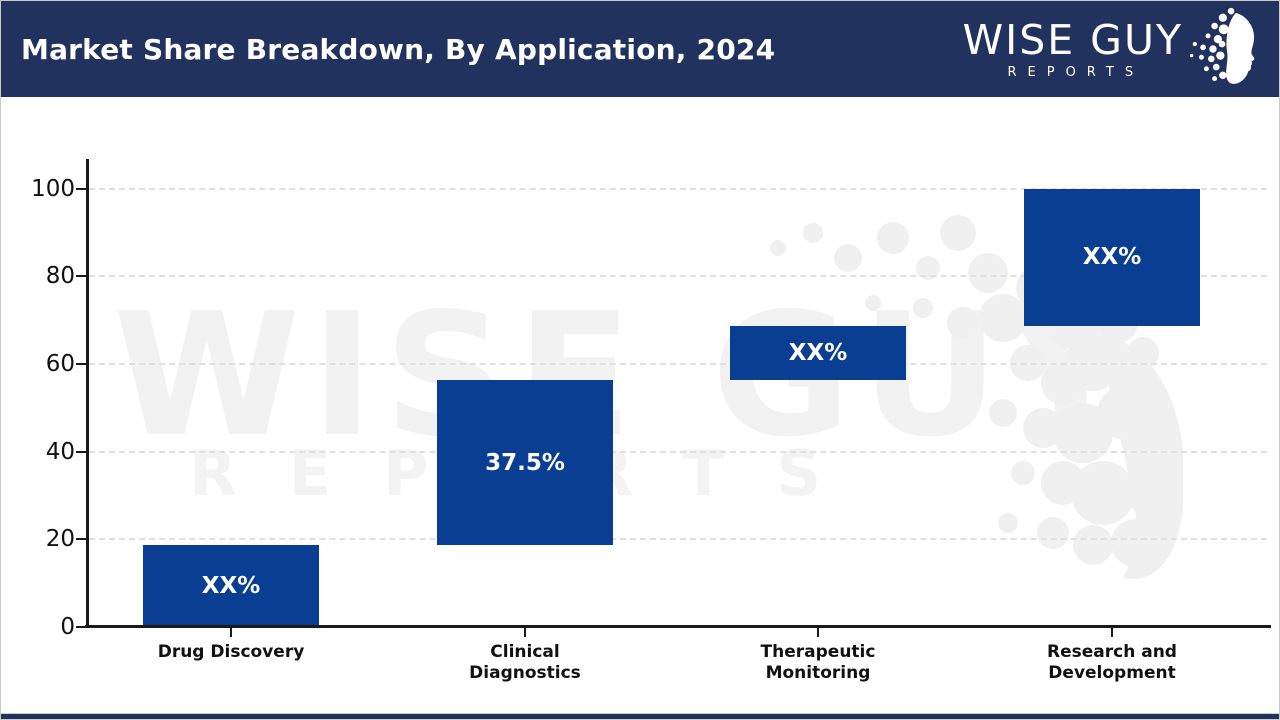  I want to click on bar-value-label-1: 37.5%, so click(525, 462).